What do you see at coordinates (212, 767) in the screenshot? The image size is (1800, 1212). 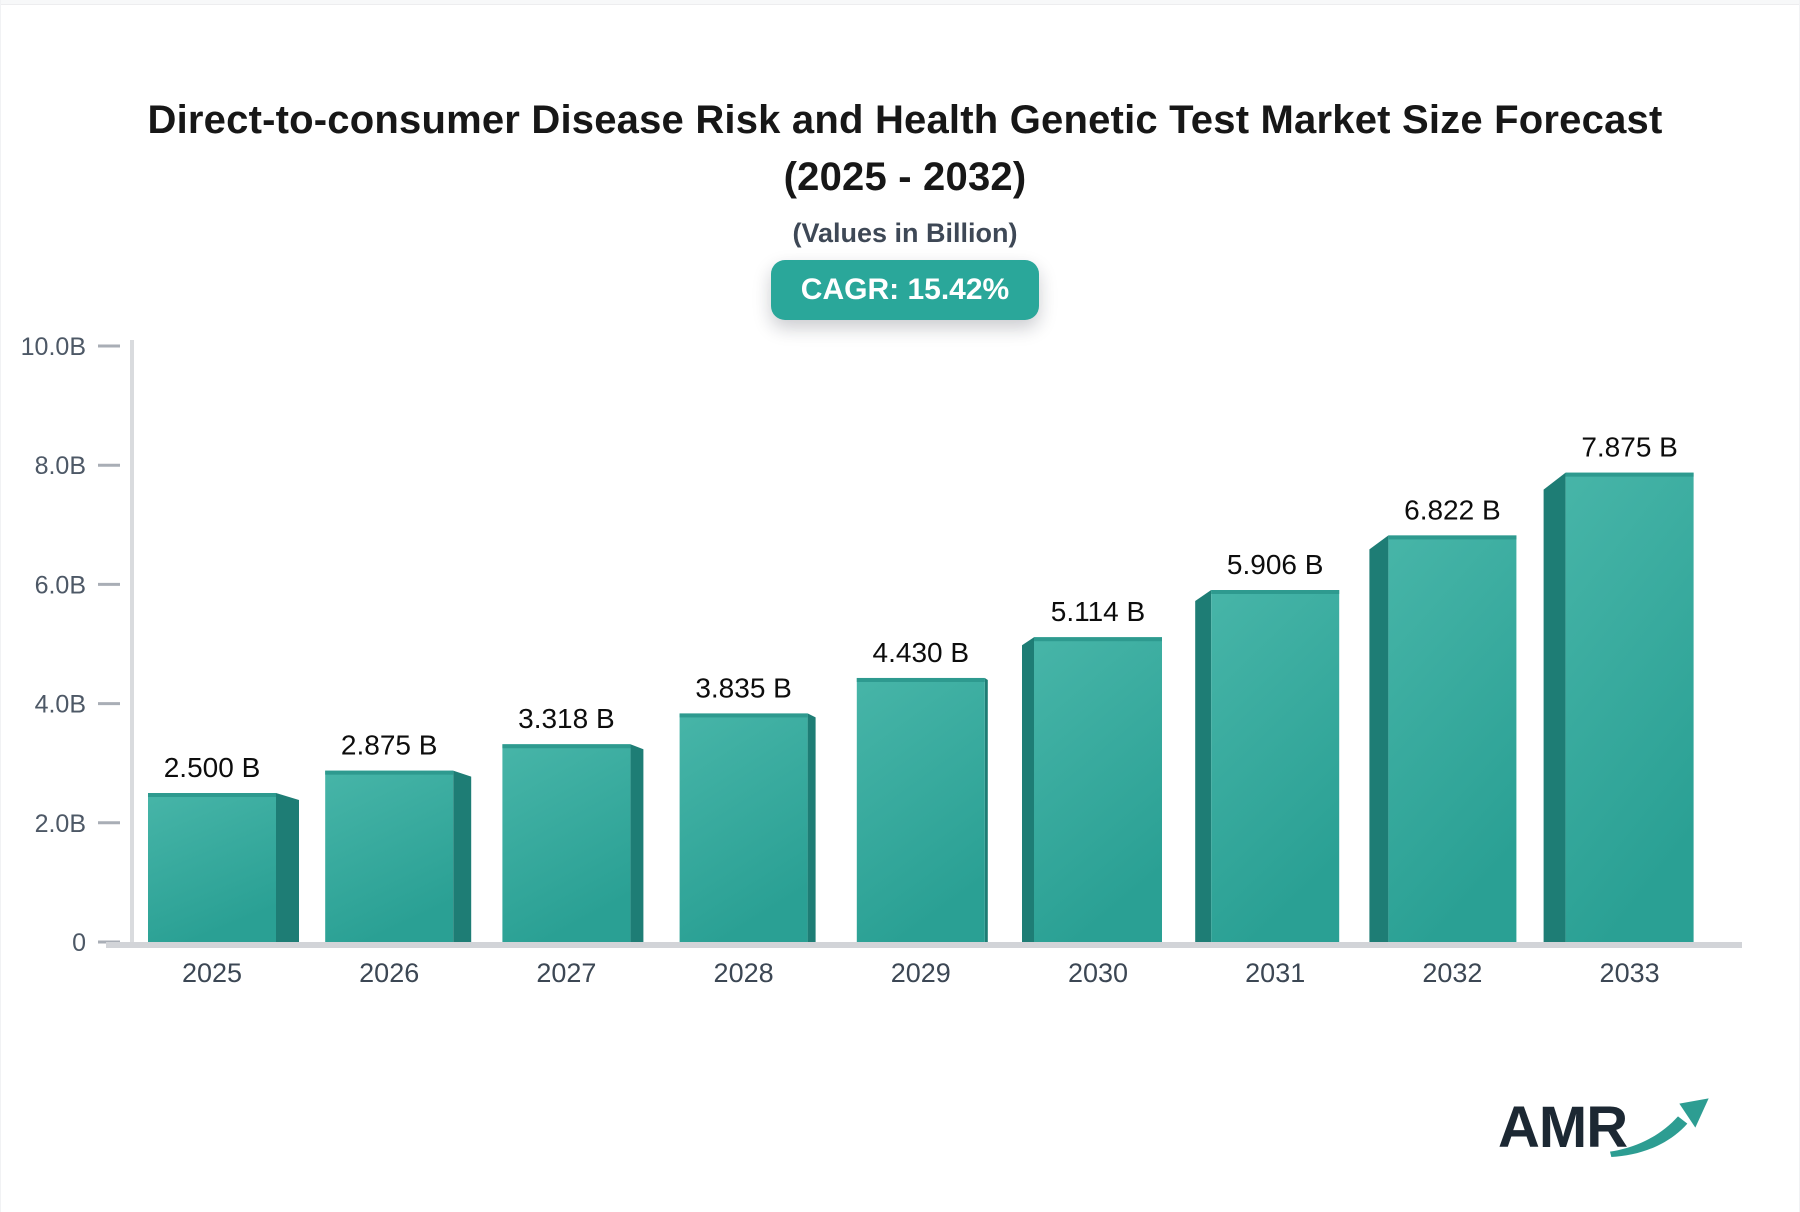 I see `bar-value-label: 2.500 B` at bounding box center [212, 767].